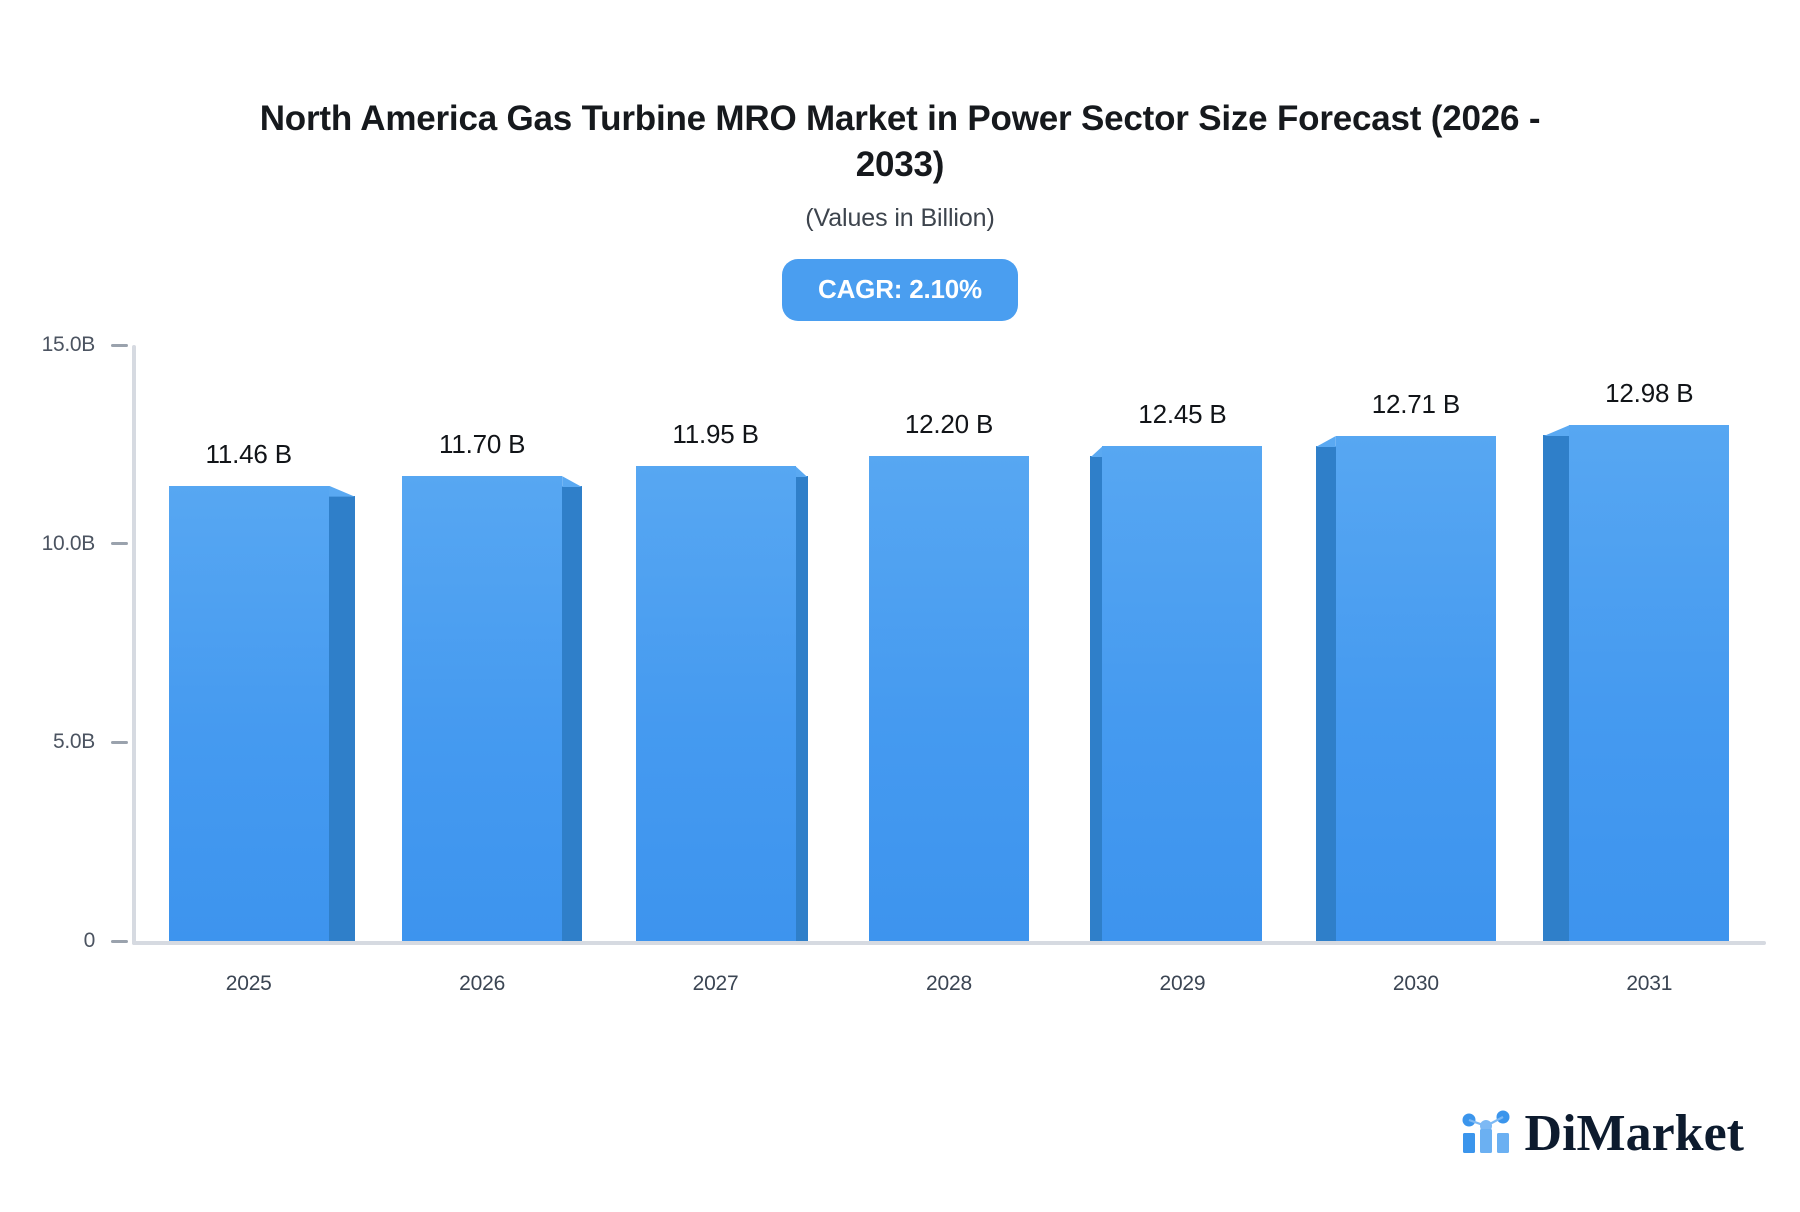 The height and width of the screenshot is (1212, 1800). I want to click on y-axis-tick-label: 15.0B, so click(68, 344).